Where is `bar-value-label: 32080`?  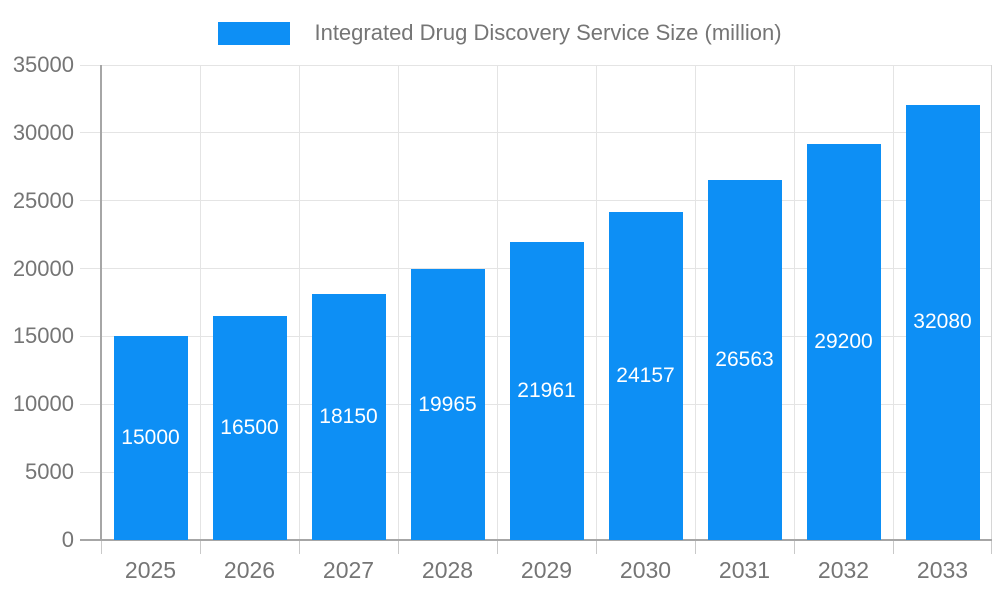
bar-value-label: 32080 is located at coordinates (942, 322).